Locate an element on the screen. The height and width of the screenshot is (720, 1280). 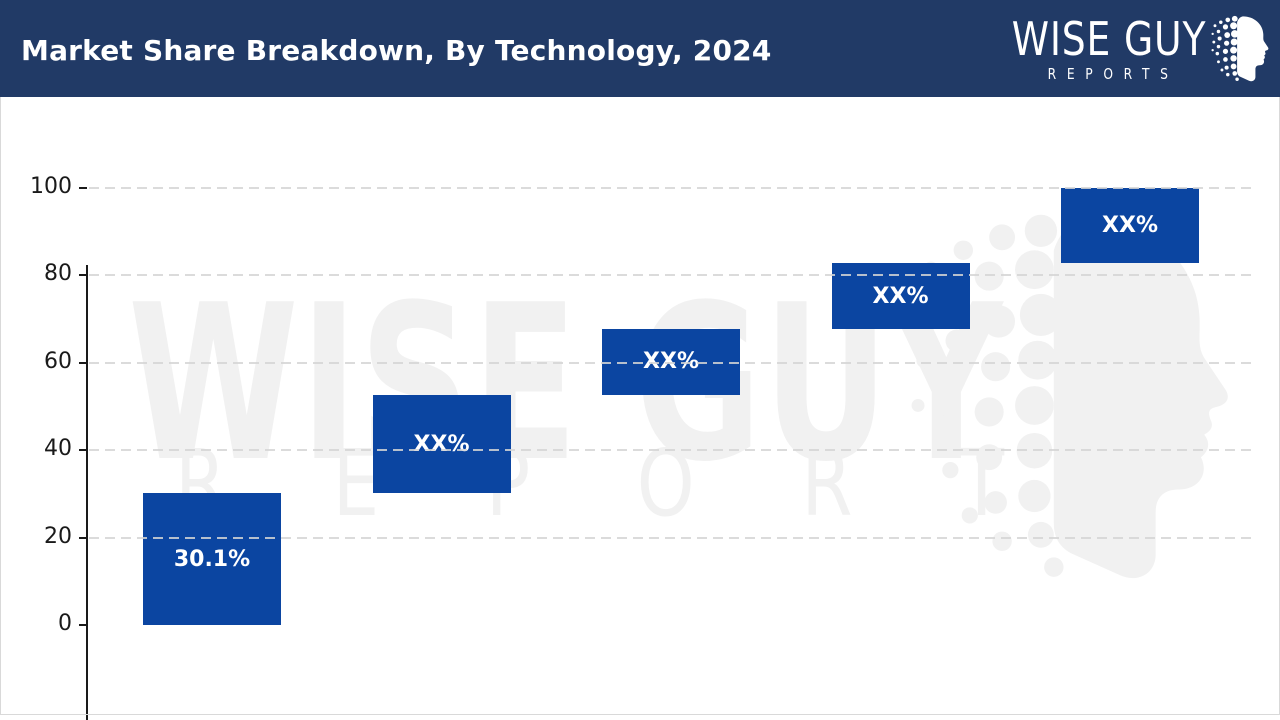
logo-wiseguy-label: WISE GUY is located at coordinates (1108, 38).